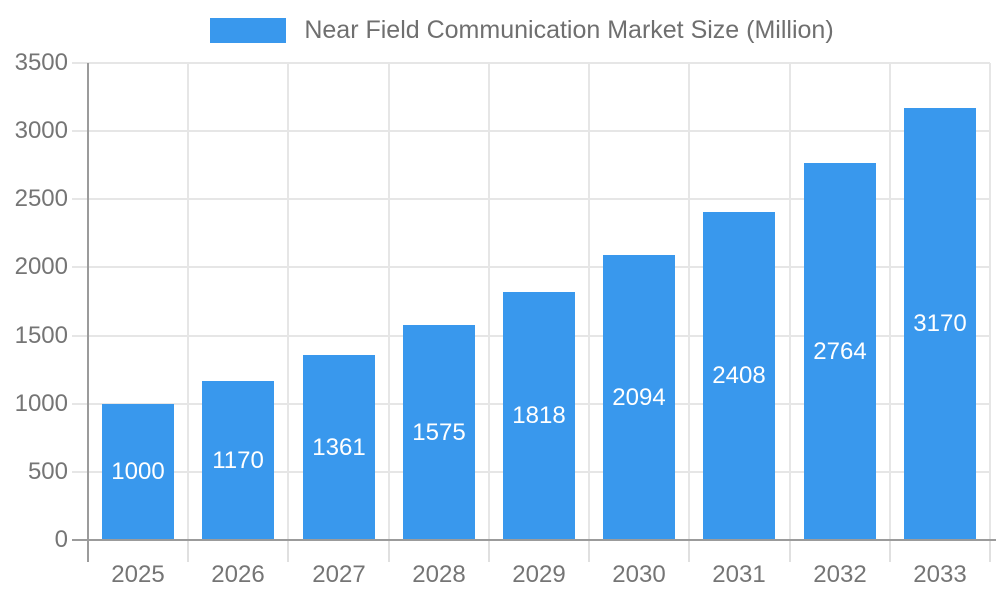  I want to click on bar: 1170, so click(238, 460).